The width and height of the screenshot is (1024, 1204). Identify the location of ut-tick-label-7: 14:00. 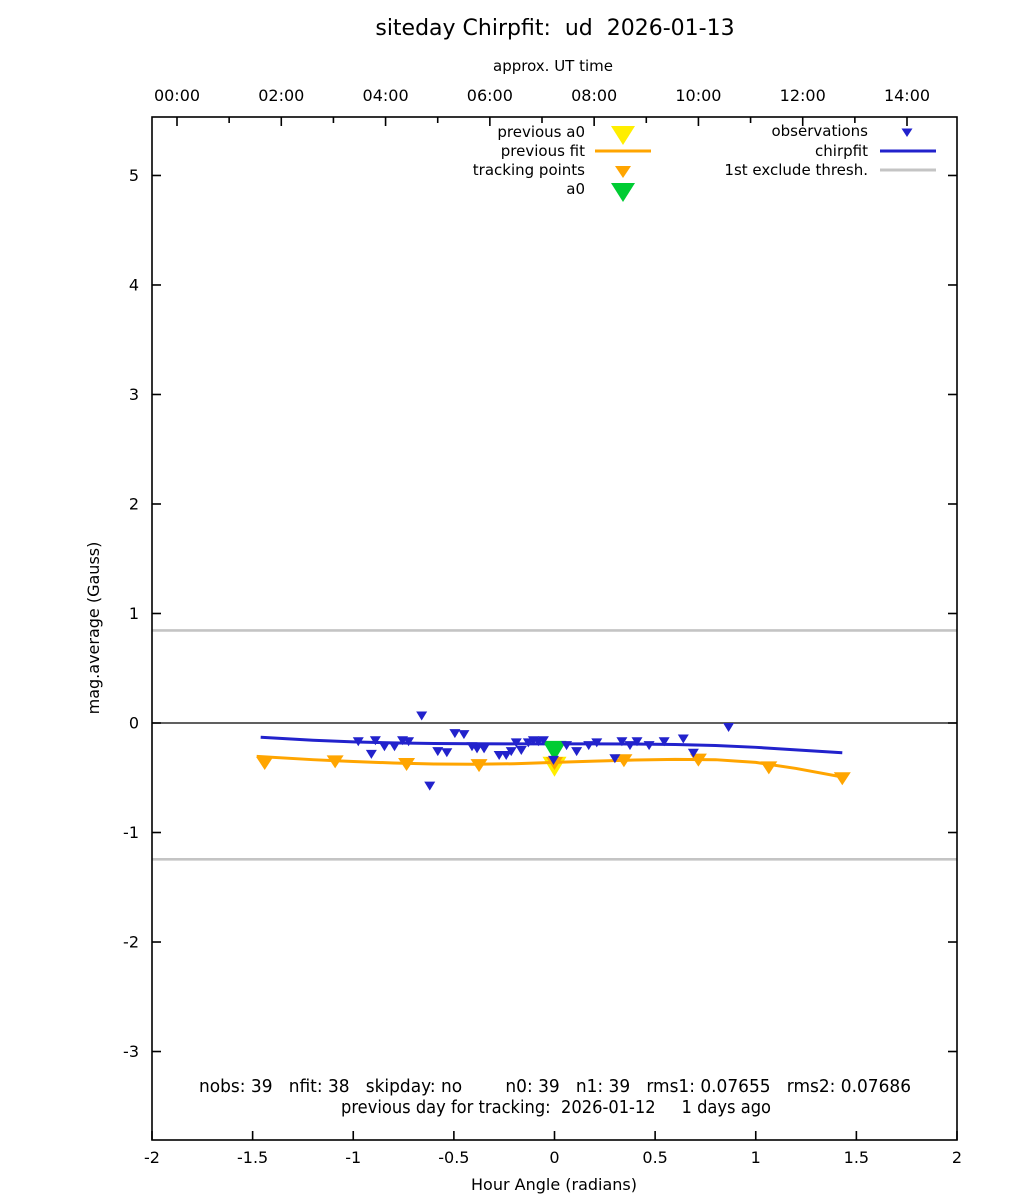
(907, 95).